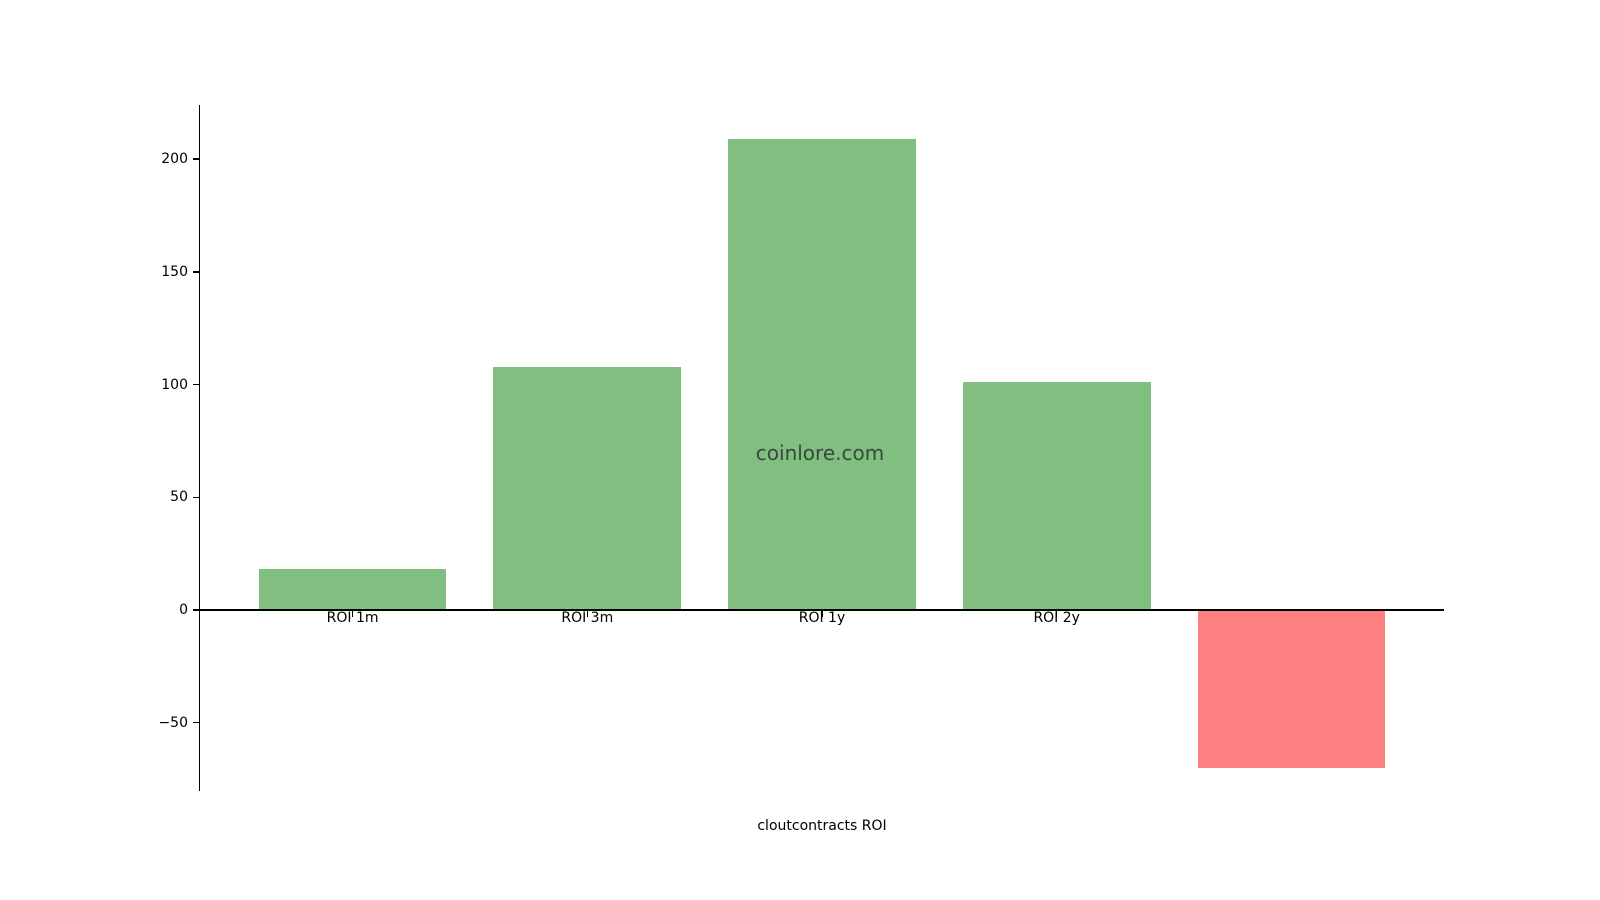 This screenshot has height=900, width=1600. Describe the element at coordinates (174, 384) in the screenshot. I see `y-tick-label-100: 100` at that location.